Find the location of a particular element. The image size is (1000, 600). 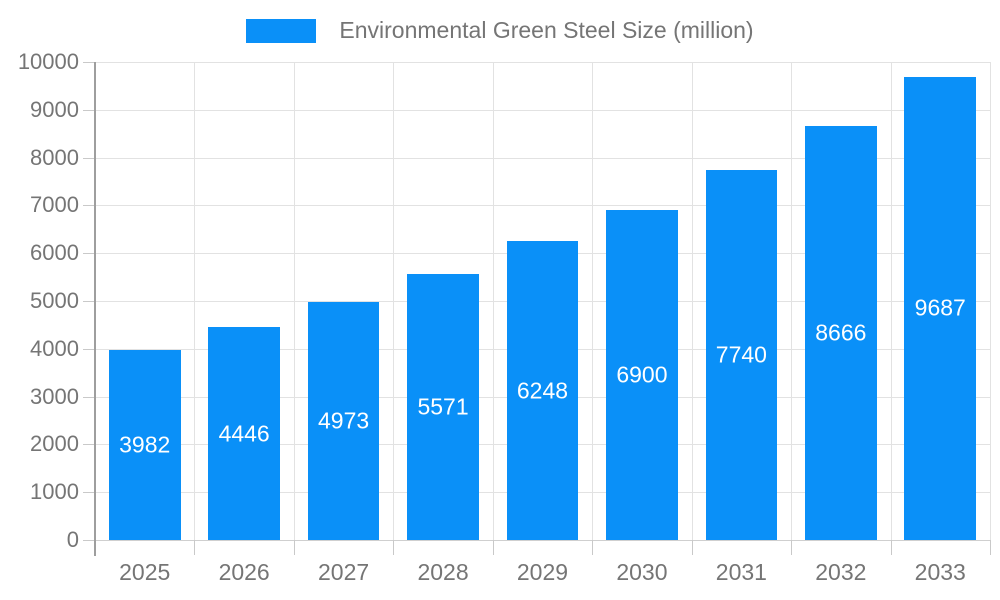

bar-value-label: 4446 is located at coordinates (244, 433).